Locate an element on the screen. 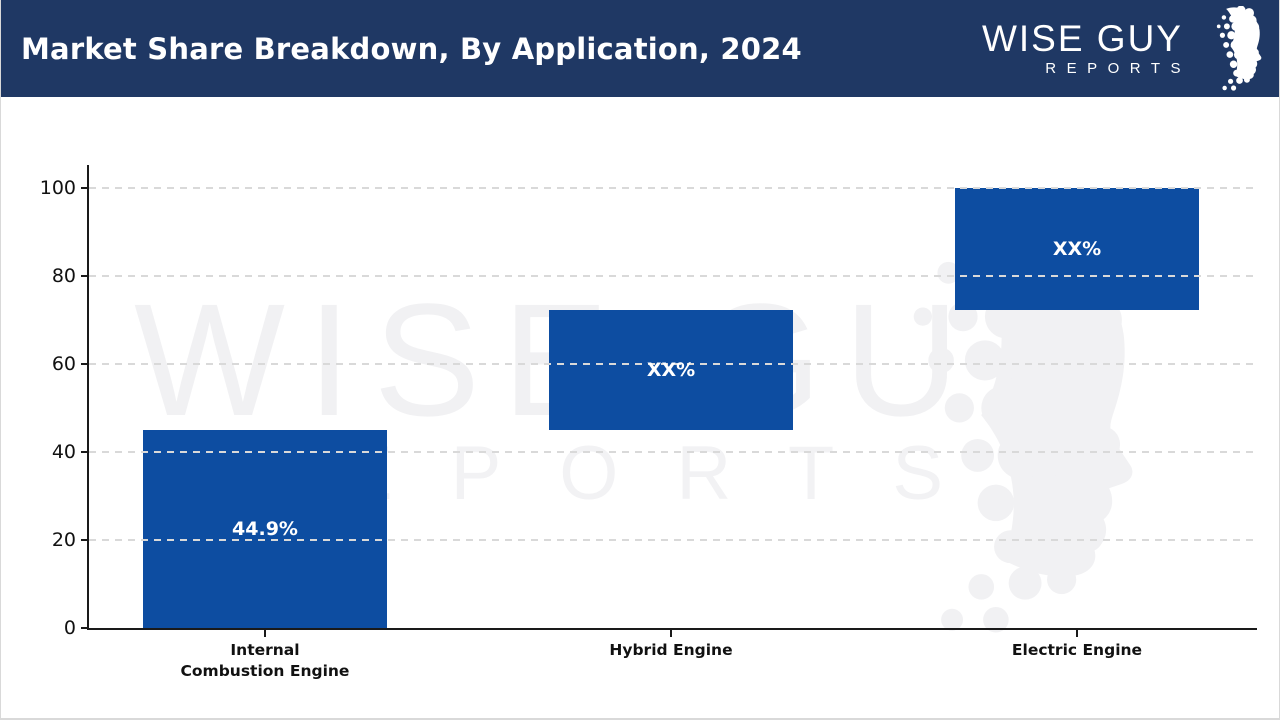 The image size is (1280, 720). y-tick-label: 60 is located at coordinates (63, 364).